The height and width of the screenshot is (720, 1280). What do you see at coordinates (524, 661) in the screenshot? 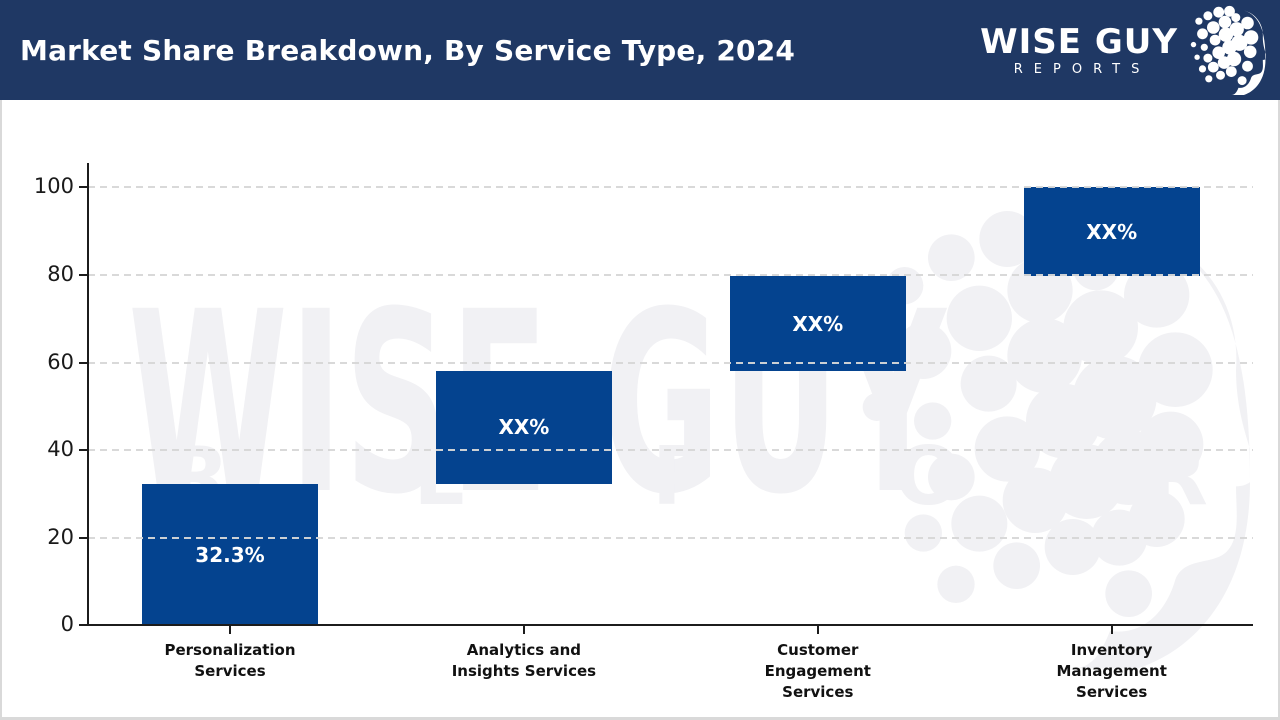
I see `x-axis-category-label: Analytics and Insights Services` at bounding box center [524, 661].